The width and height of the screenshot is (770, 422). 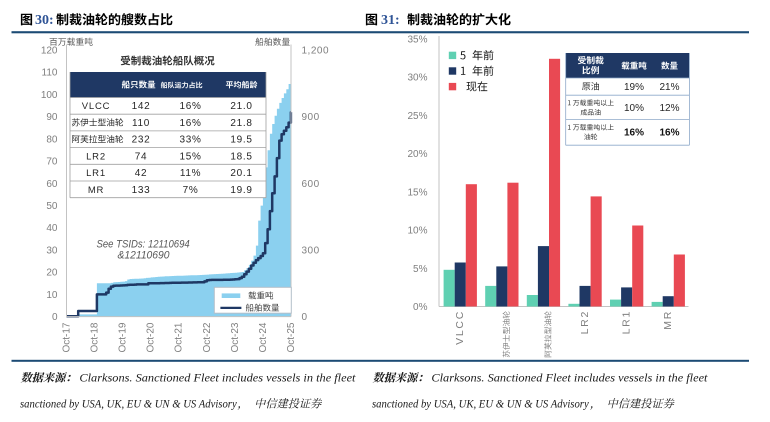 I want to click on svg-text: 300, so click(x=311, y=251).